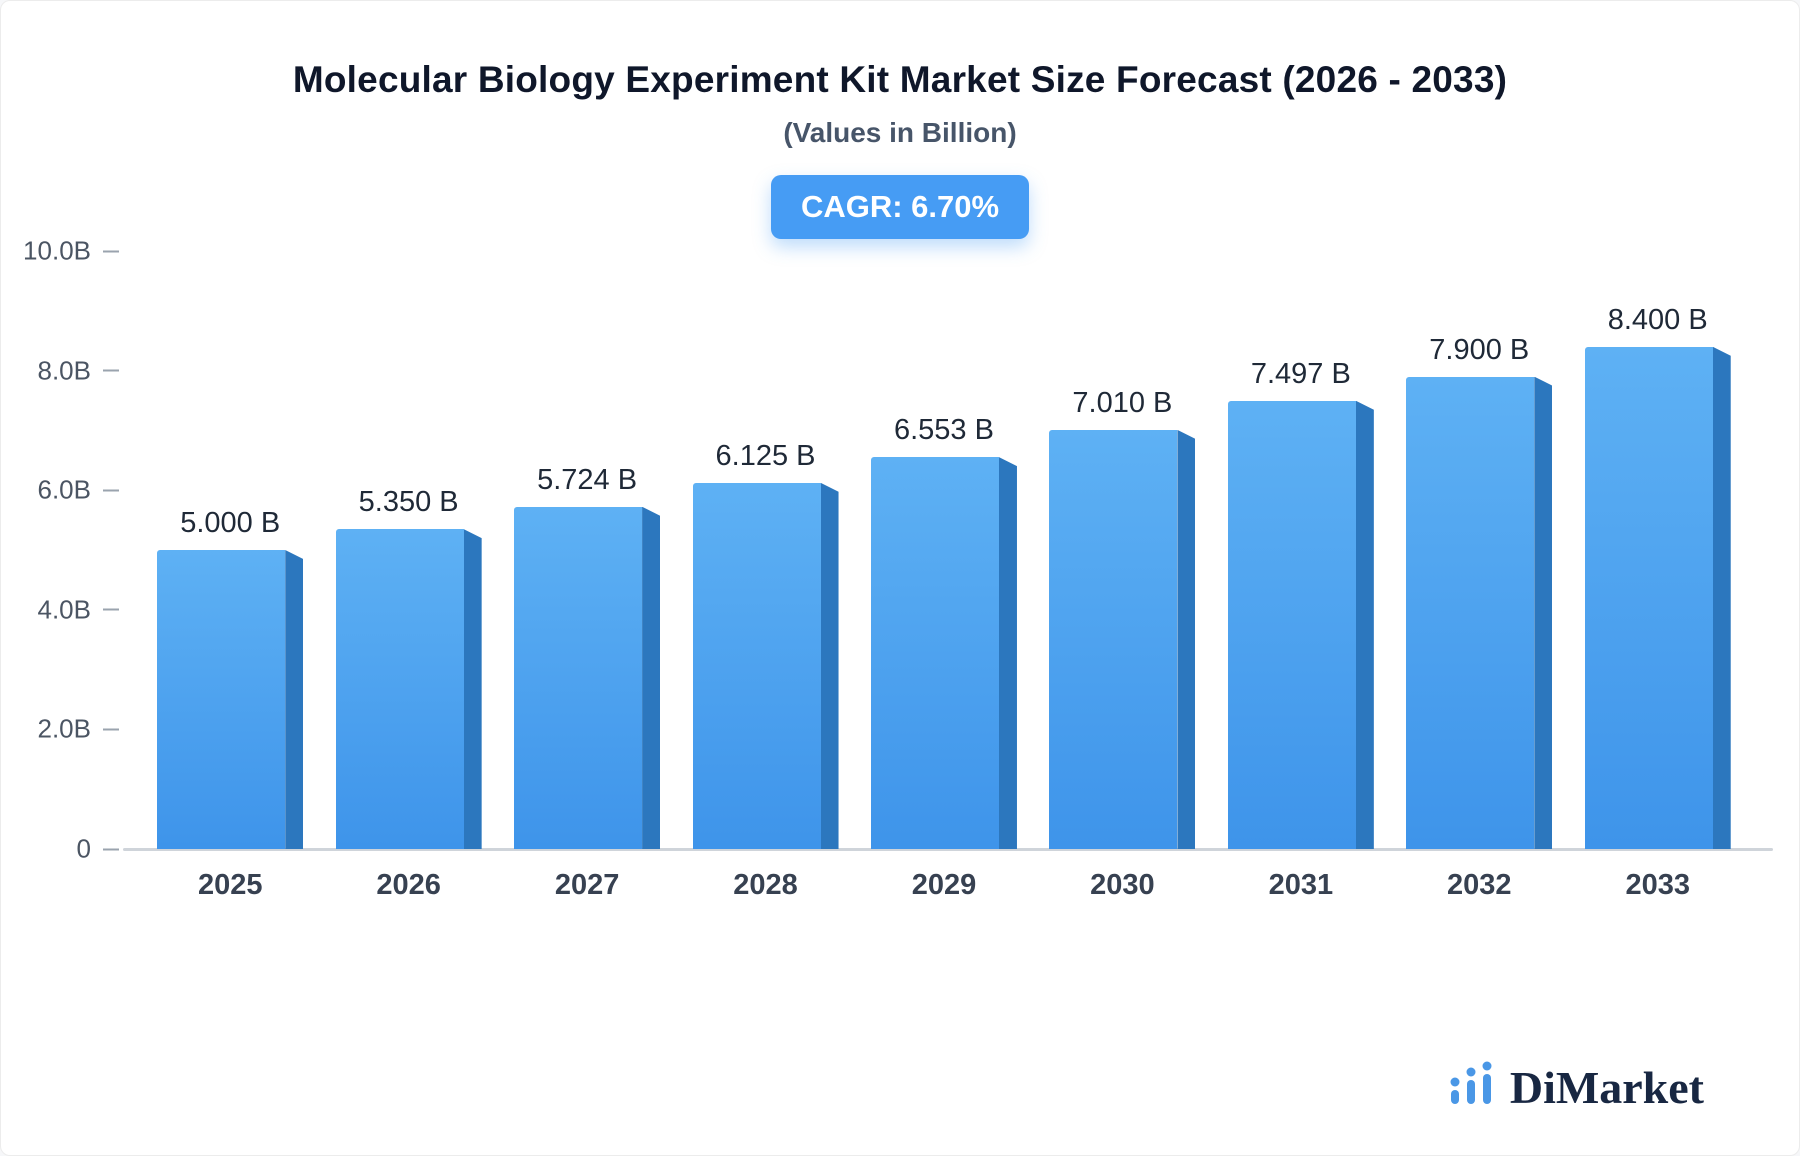 Image resolution: width=1800 pixels, height=1156 pixels. I want to click on bar-value-label: 7.497 B, so click(1300, 373).